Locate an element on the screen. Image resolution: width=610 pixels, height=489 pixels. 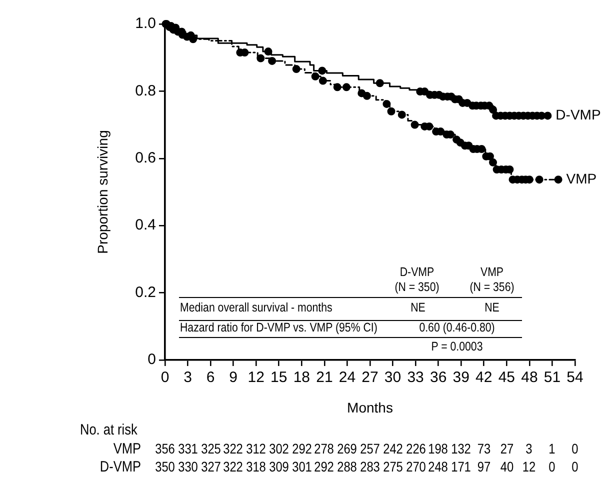
x-tick-label: 9 is located at coordinates (233, 377).